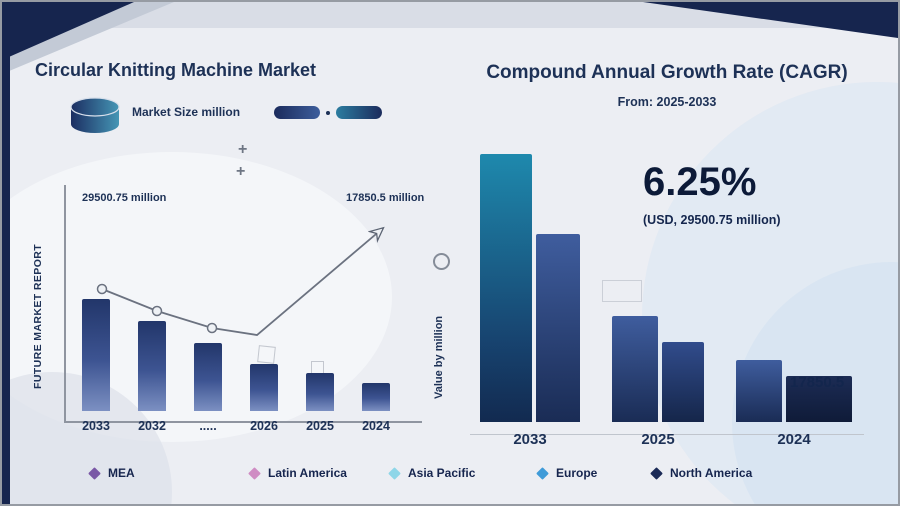 Image resolution: width=900 pixels, height=506 pixels. Describe the element at coordinates (95, 115) in the screenshot. I see `database-cylinder-icon` at that location.